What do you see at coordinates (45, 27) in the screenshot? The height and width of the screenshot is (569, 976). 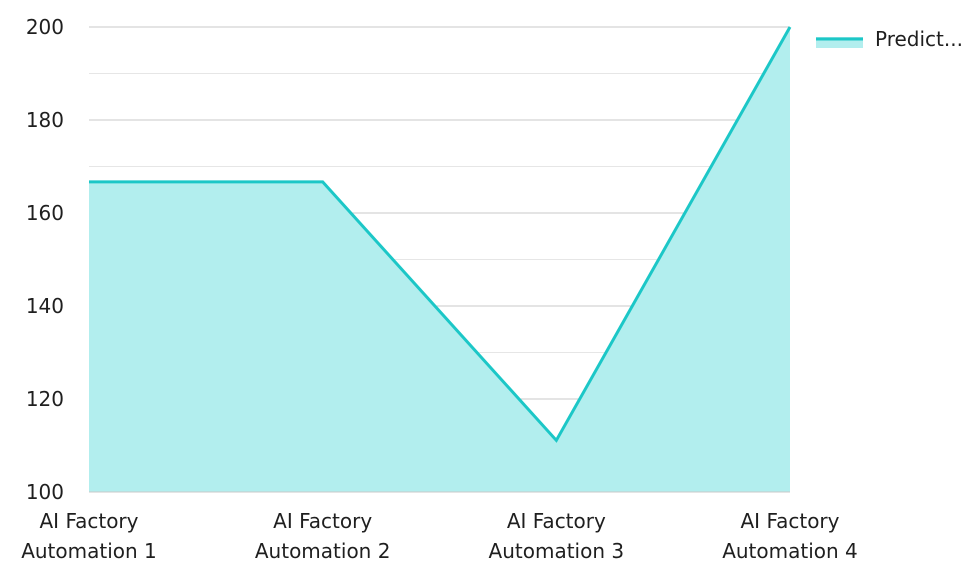 I see `y-tick-label: 200` at bounding box center [45, 27].